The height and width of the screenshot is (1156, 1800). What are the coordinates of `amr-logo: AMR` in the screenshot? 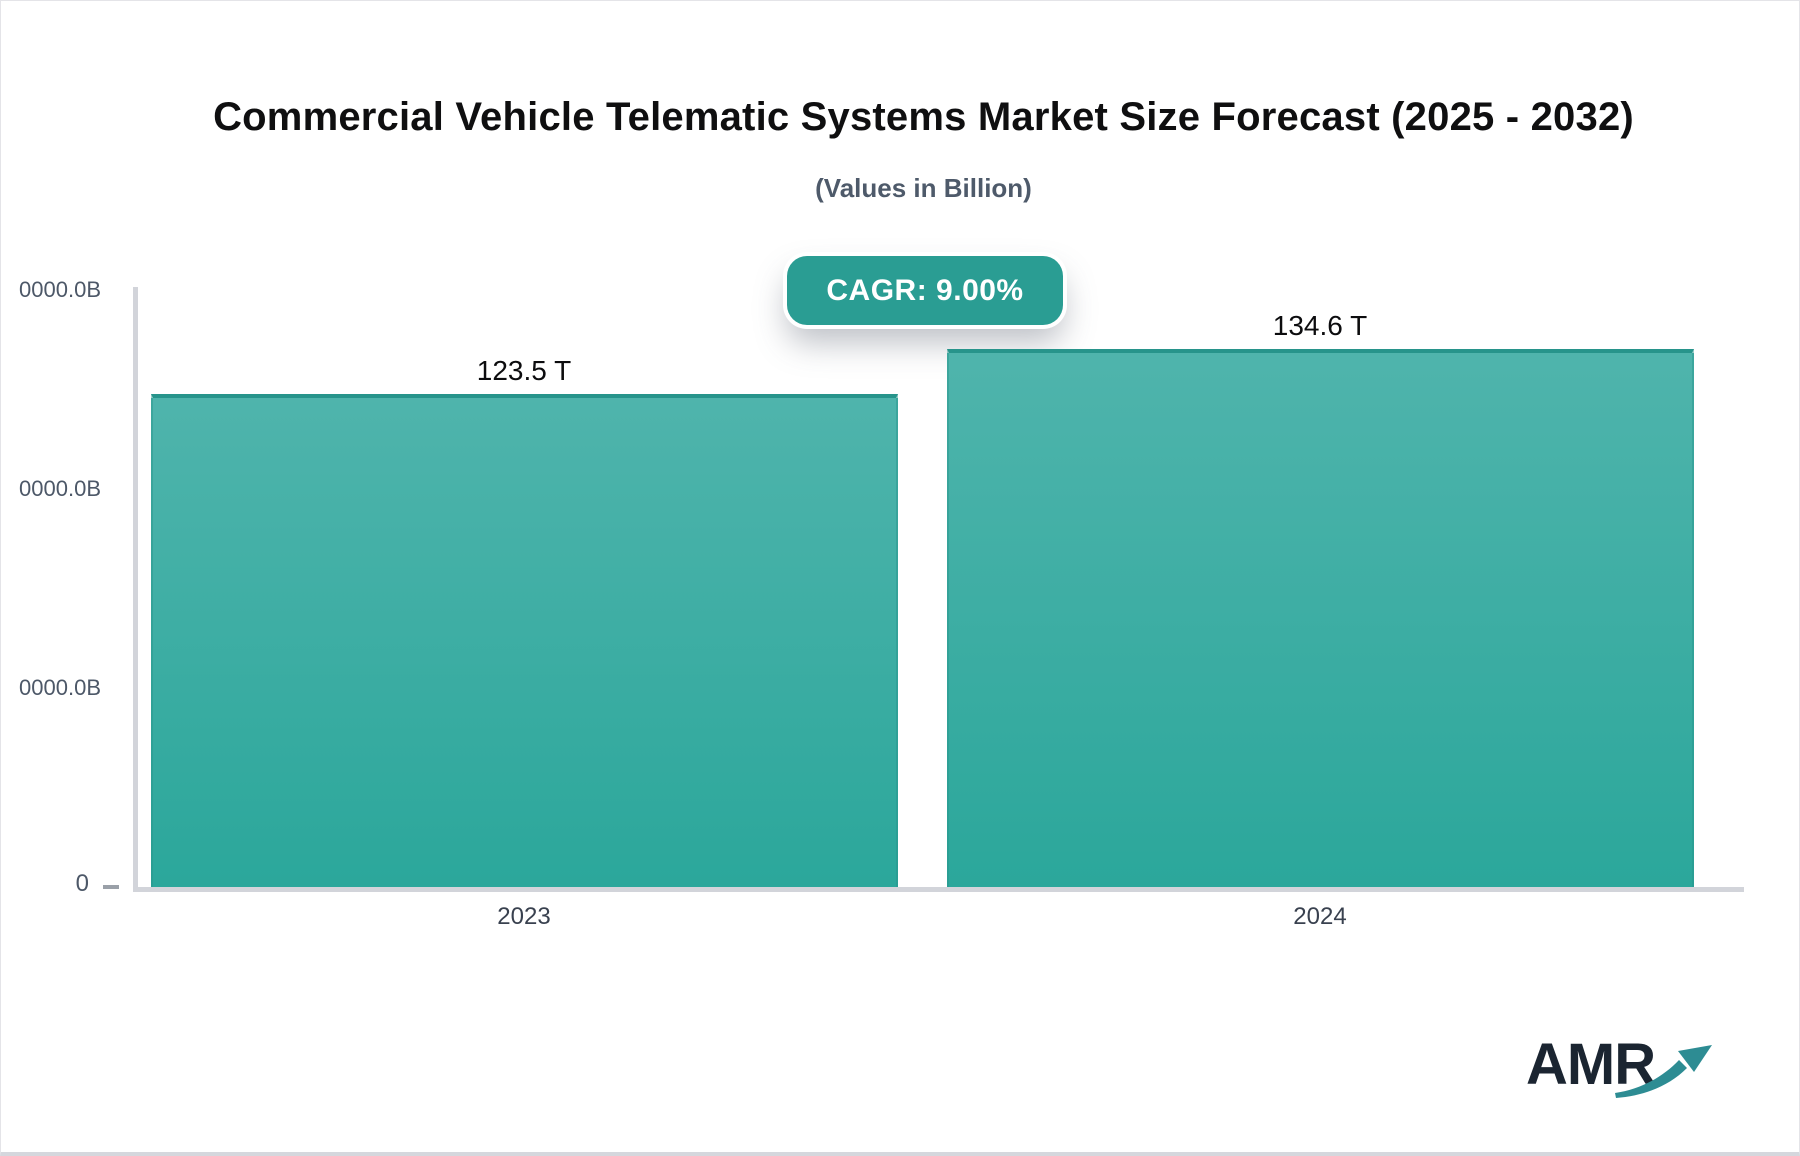 It's located at (1641, 1073).